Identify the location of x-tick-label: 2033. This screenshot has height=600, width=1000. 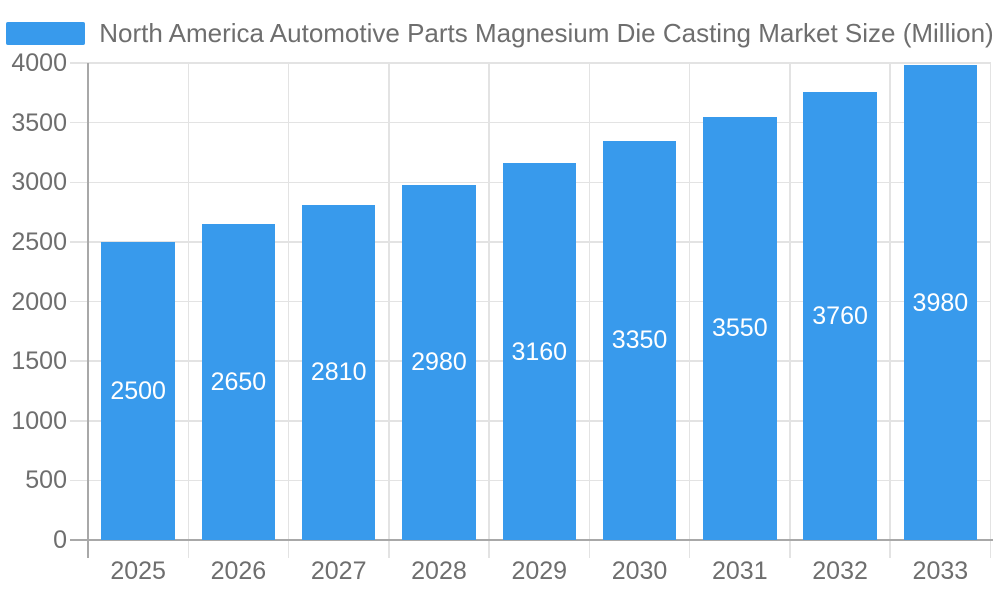
(940, 571).